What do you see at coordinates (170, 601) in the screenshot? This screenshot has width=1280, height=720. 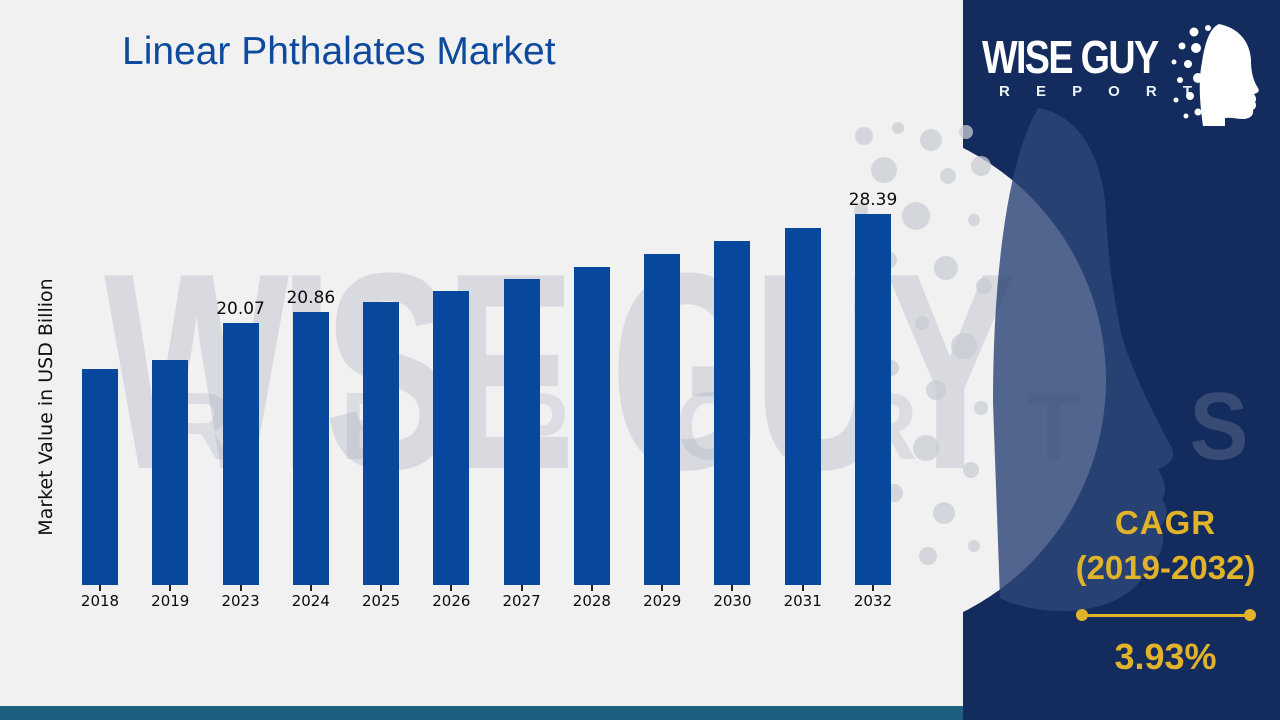 I see `x-tick-label-2019: 2019` at bounding box center [170, 601].